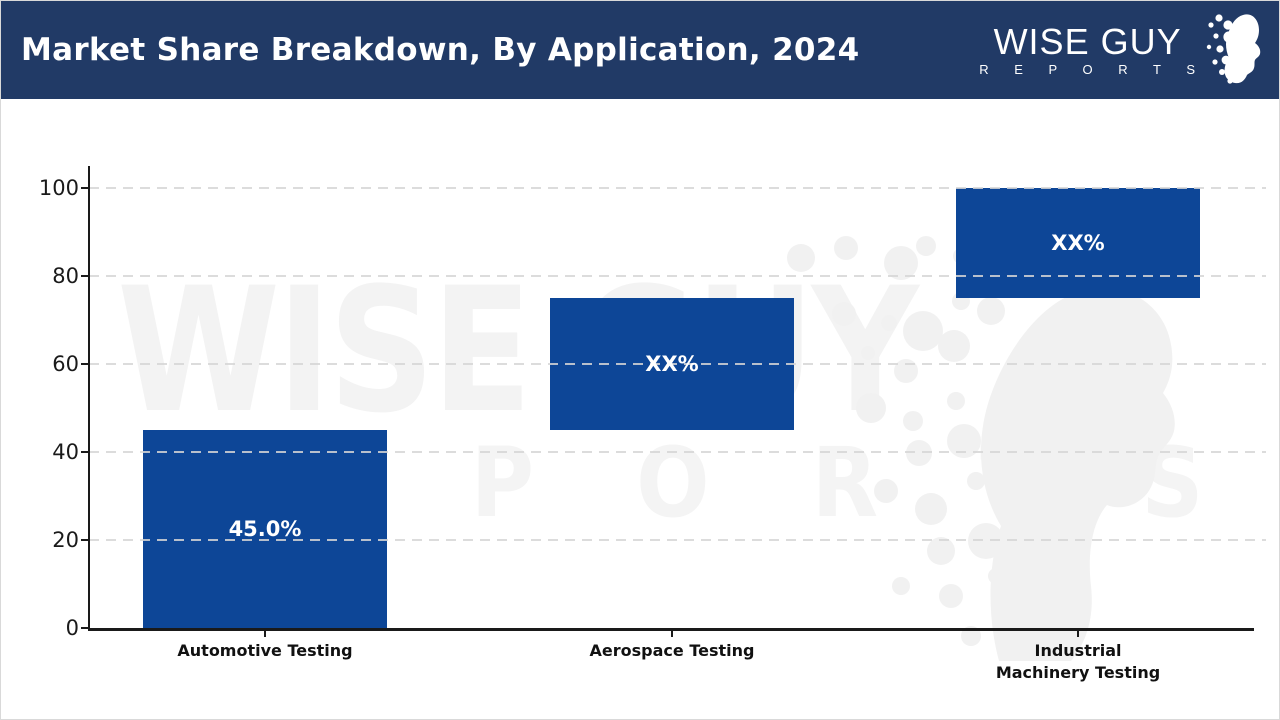  Describe the element at coordinates (89, 398) in the screenshot. I see `y-axis-line` at that location.